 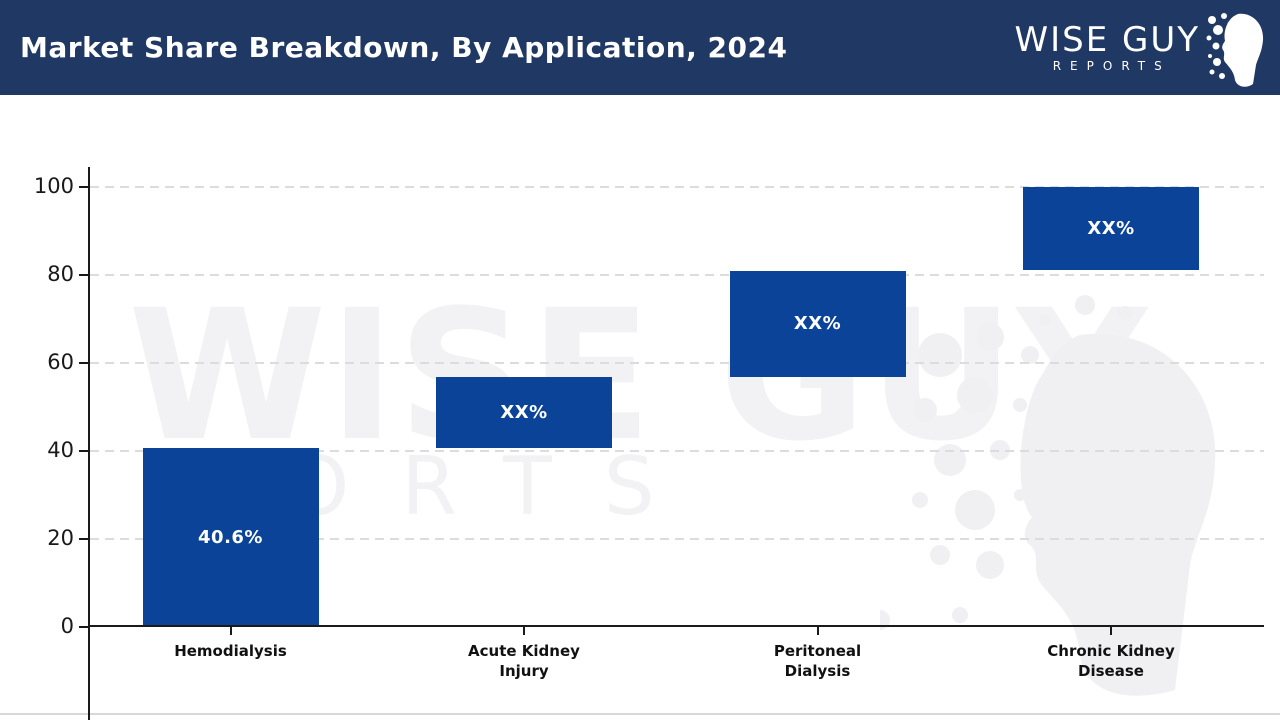 I want to click on bar-peritoneal-dialysis: XX%, so click(x=817, y=323).